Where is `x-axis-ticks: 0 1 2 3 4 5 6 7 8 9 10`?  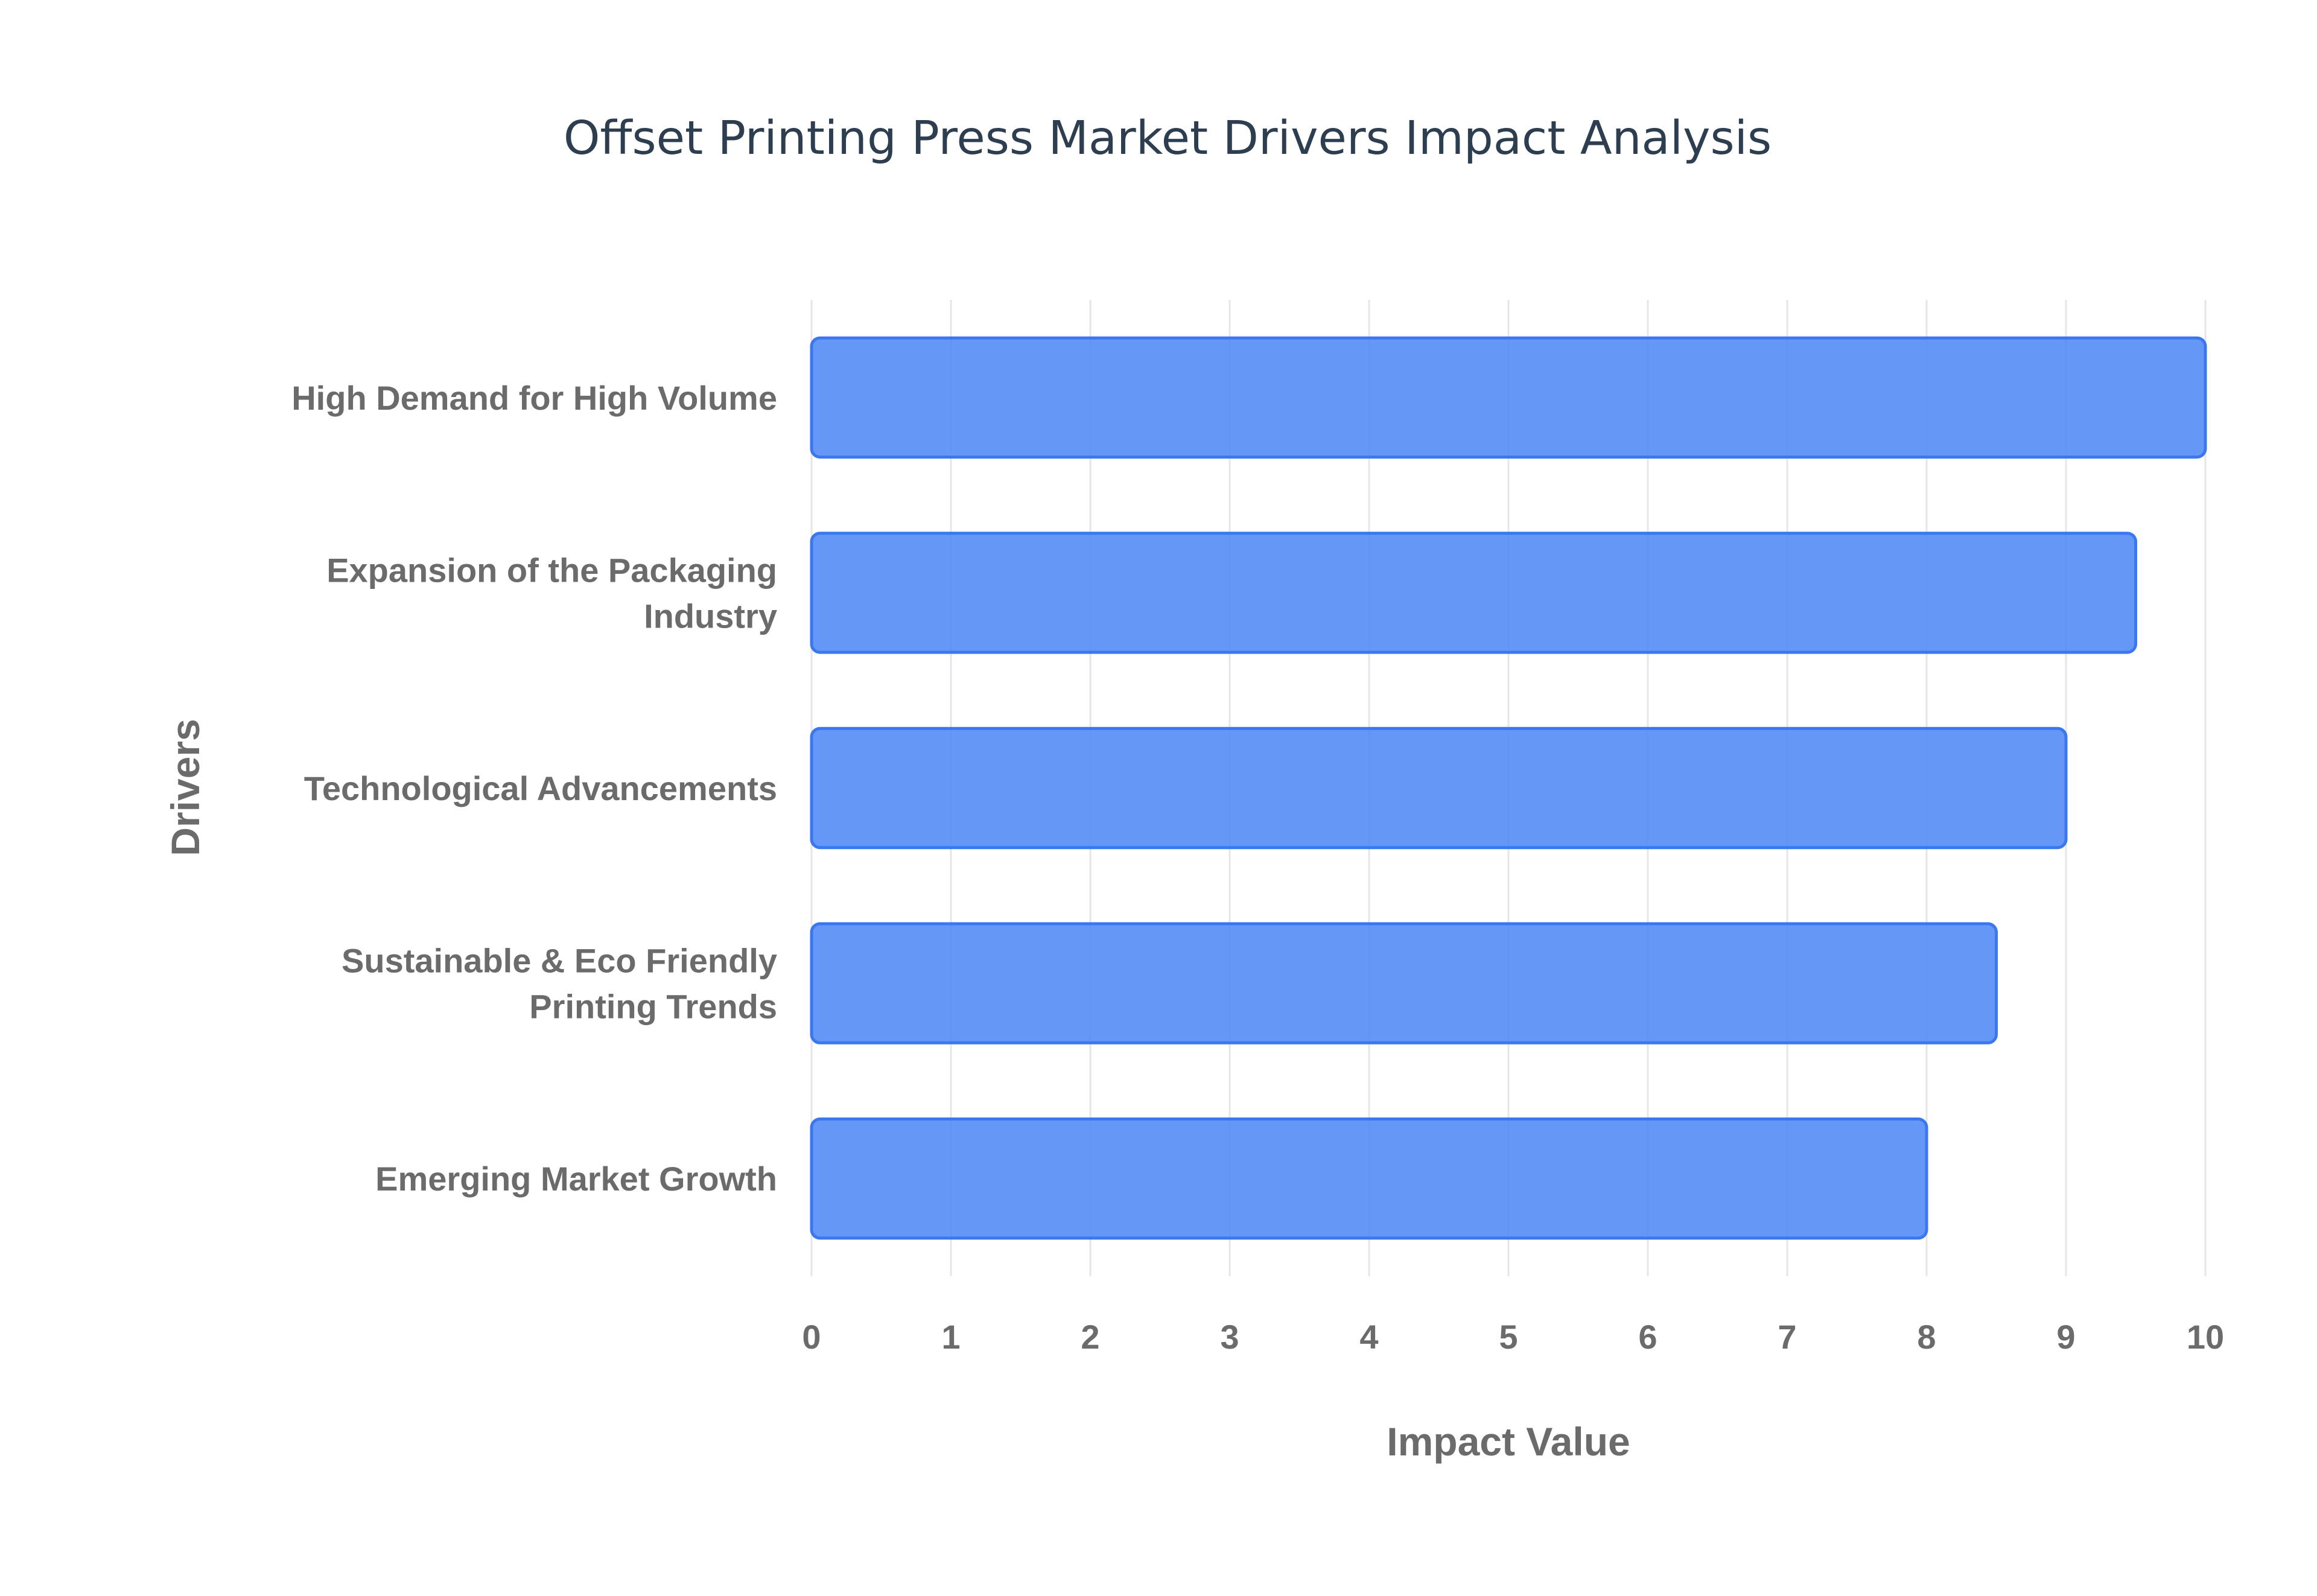 x-axis-ticks: 0 1 2 3 4 5 6 7 8 9 10 is located at coordinates (1513, 1337).